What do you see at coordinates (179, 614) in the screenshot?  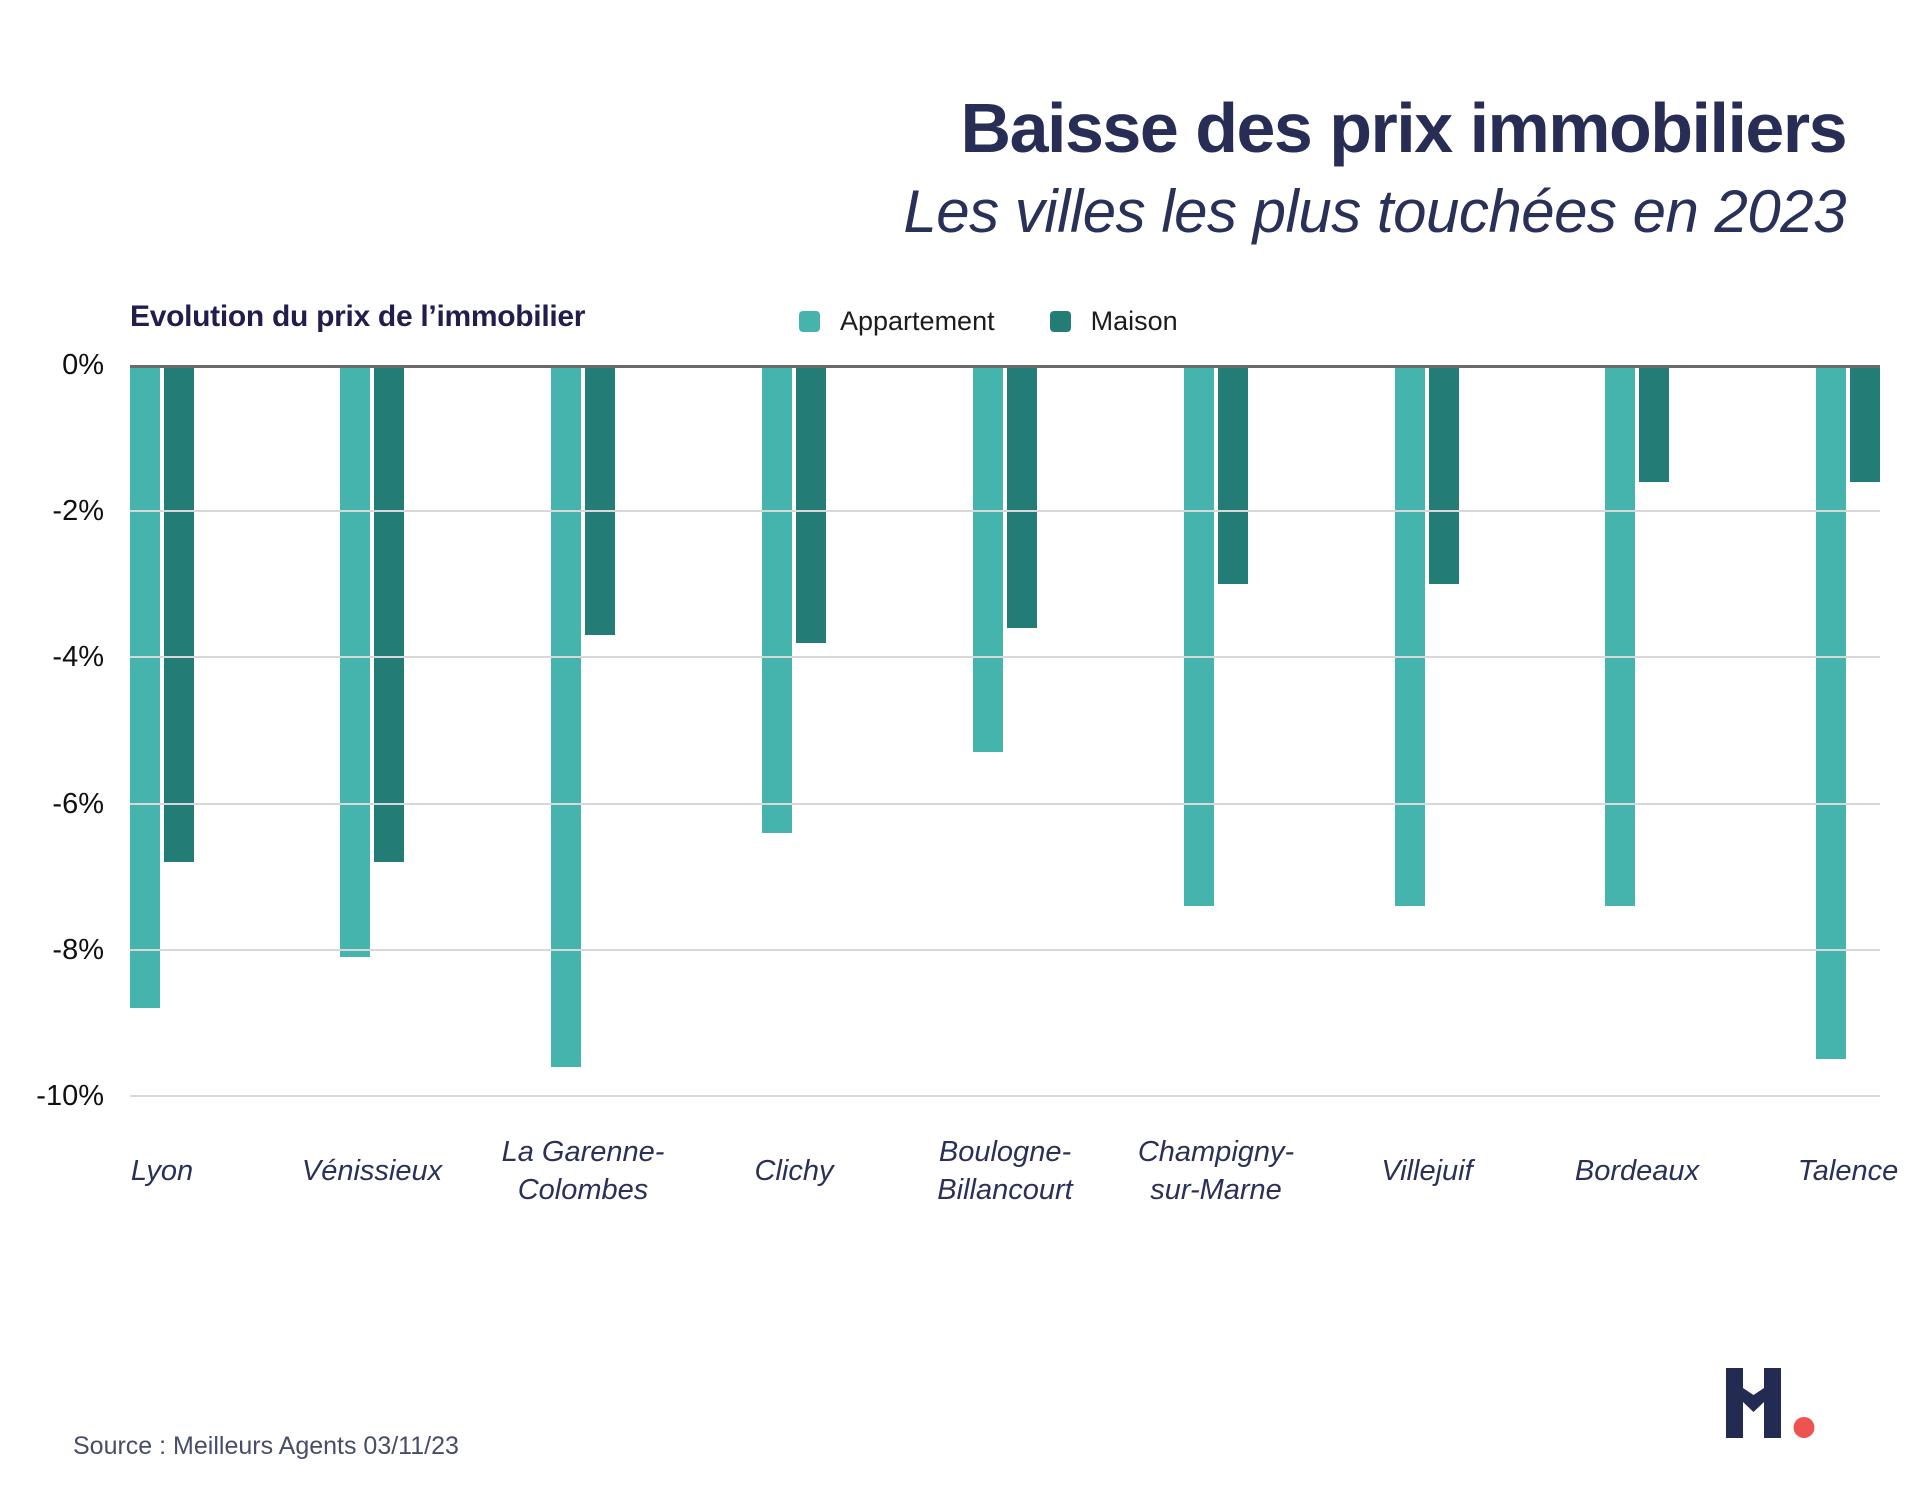 I see `bar-maison-lyon` at bounding box center [179, 614].